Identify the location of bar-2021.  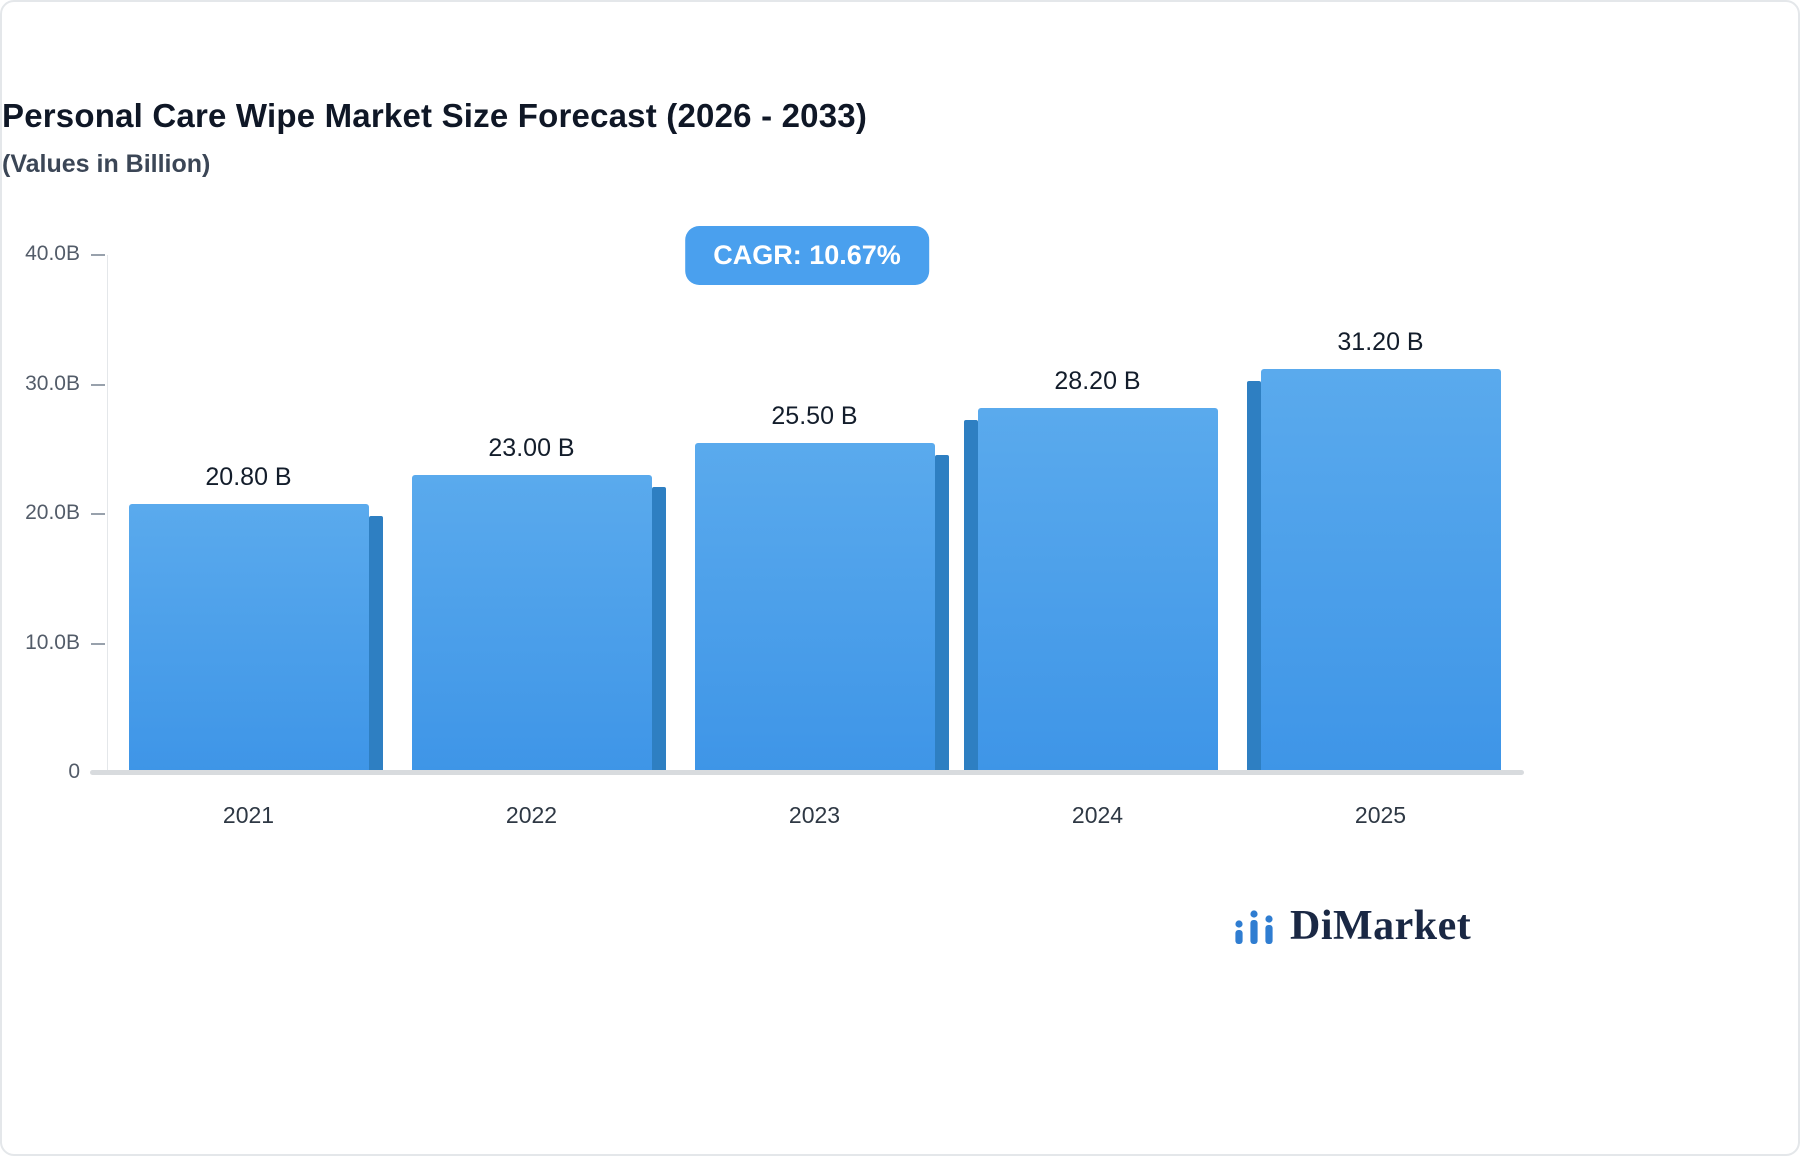
(248, 638).